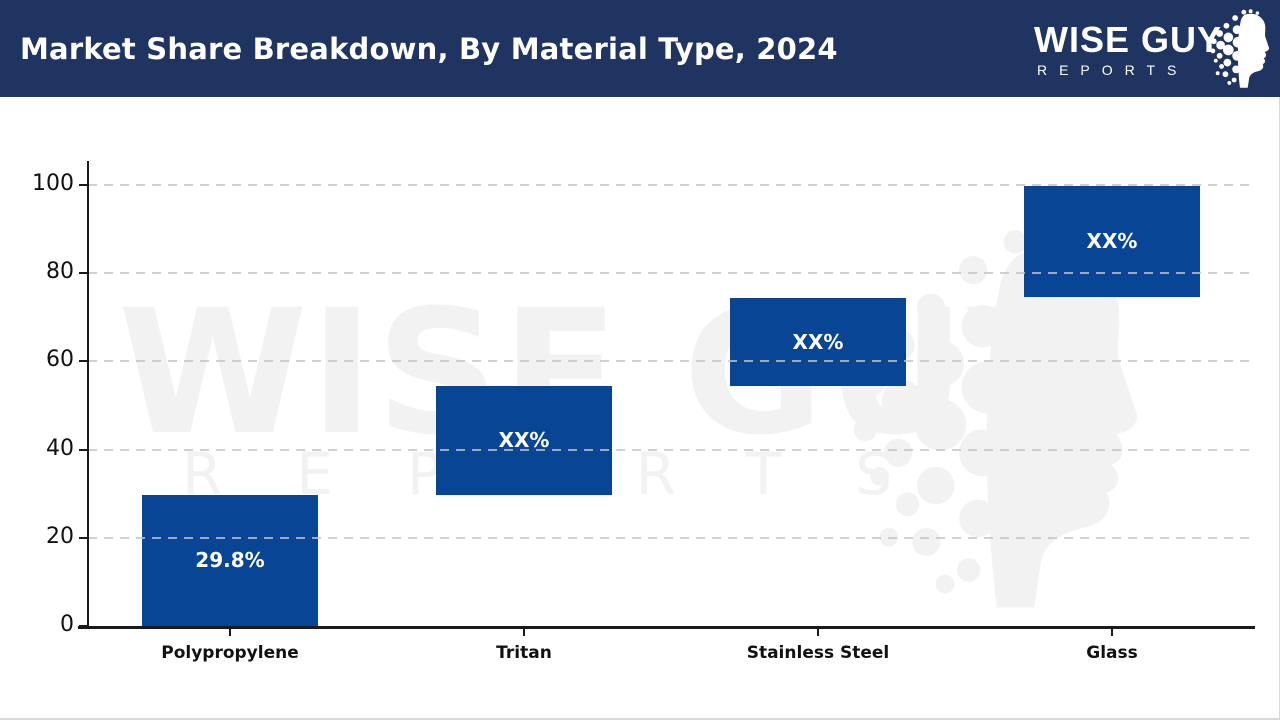  I want to click on x-tick-mark-glass, so click(1112, 632).